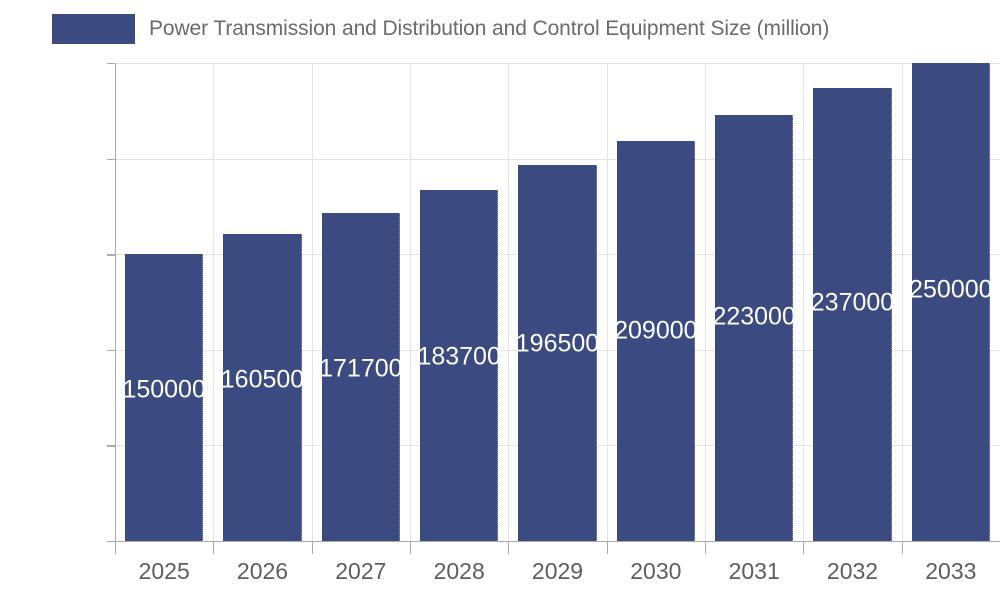 This screenshot has width=1000, height=600. I want to click on x-tick-label: 2027, so click(361, 571).